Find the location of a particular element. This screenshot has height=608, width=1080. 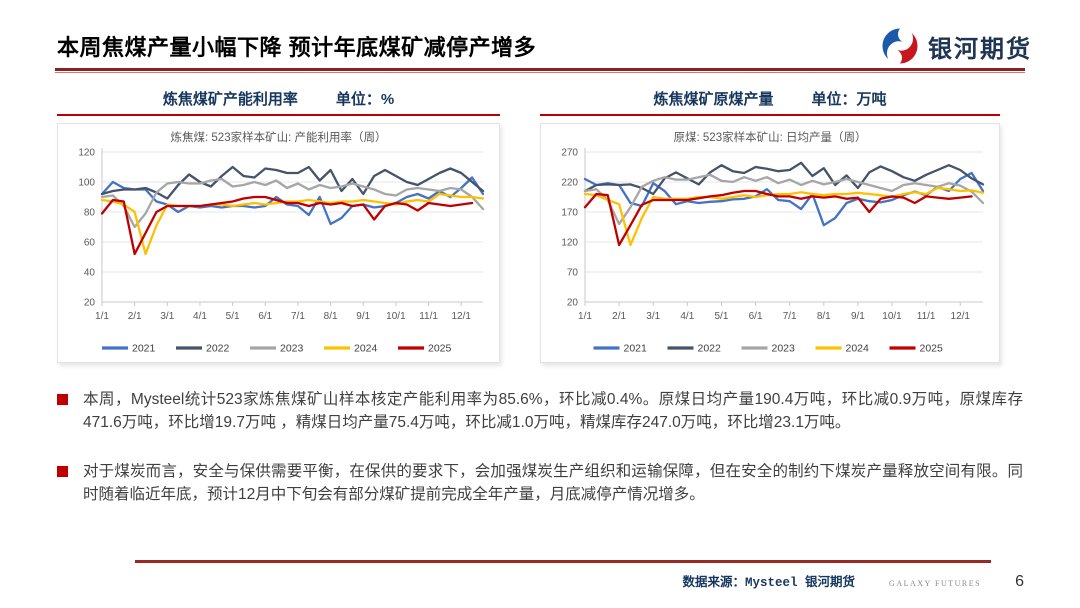

y-axis-tick-label: 80 is located at coordinates (90, 213).